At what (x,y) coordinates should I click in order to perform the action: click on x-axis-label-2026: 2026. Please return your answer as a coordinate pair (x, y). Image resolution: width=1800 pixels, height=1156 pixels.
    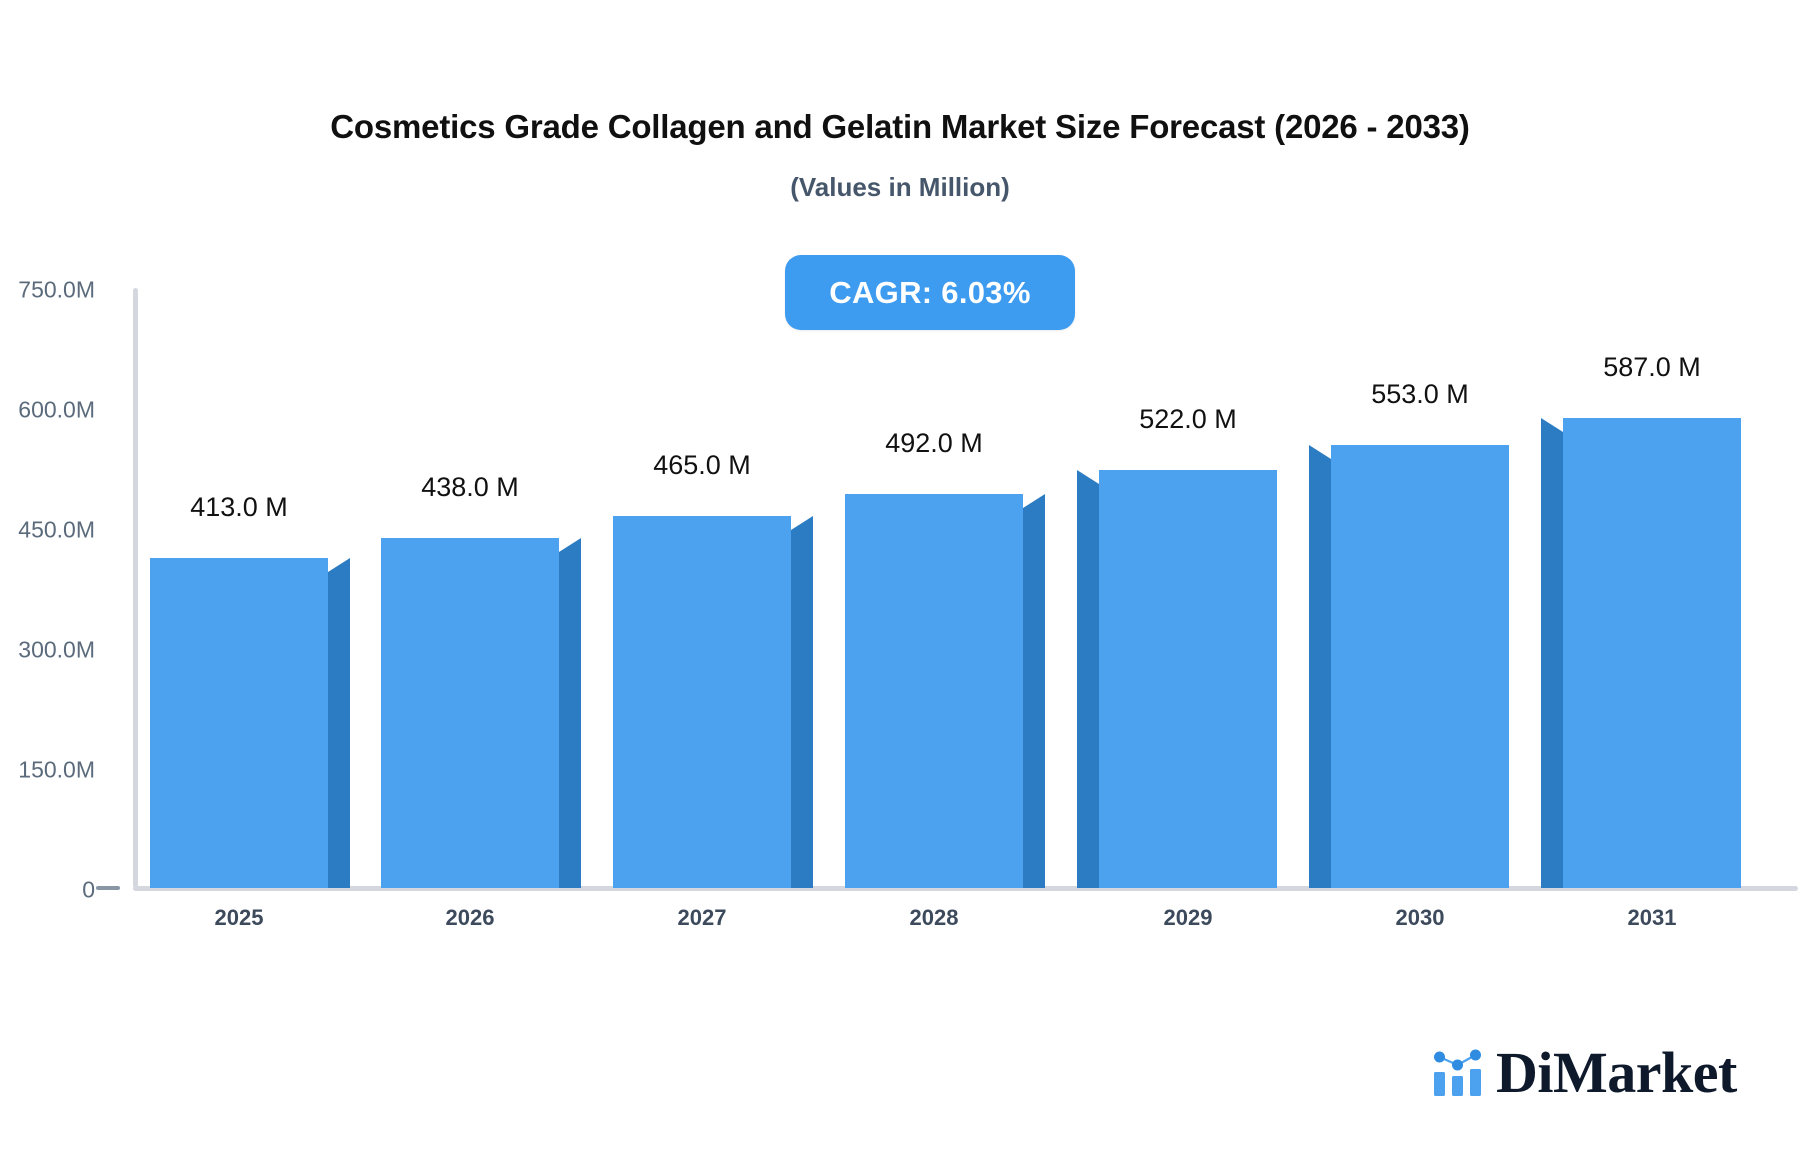
    Looking at the image, I should click on (470, 917).